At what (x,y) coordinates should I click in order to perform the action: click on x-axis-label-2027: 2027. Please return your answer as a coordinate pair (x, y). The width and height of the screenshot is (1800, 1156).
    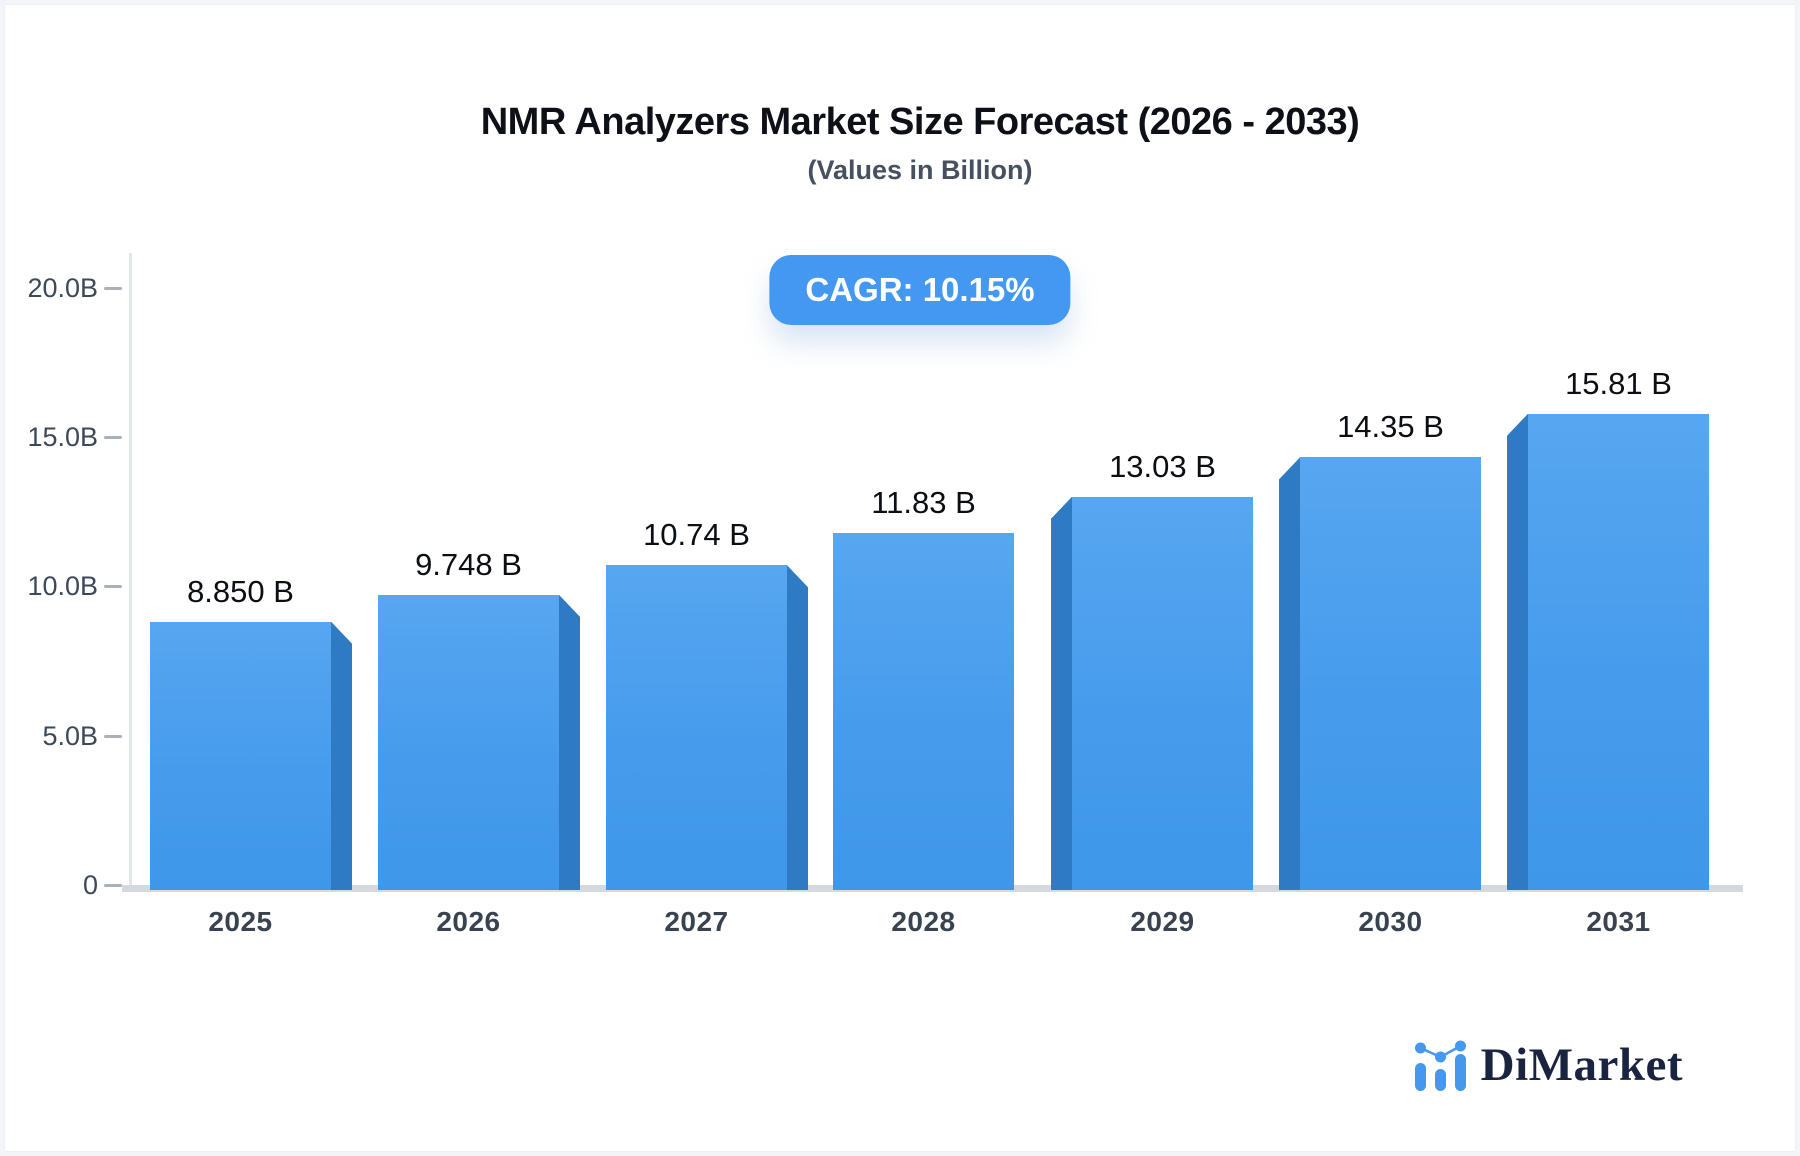
    Looking at the image, I should click on (696, 921).